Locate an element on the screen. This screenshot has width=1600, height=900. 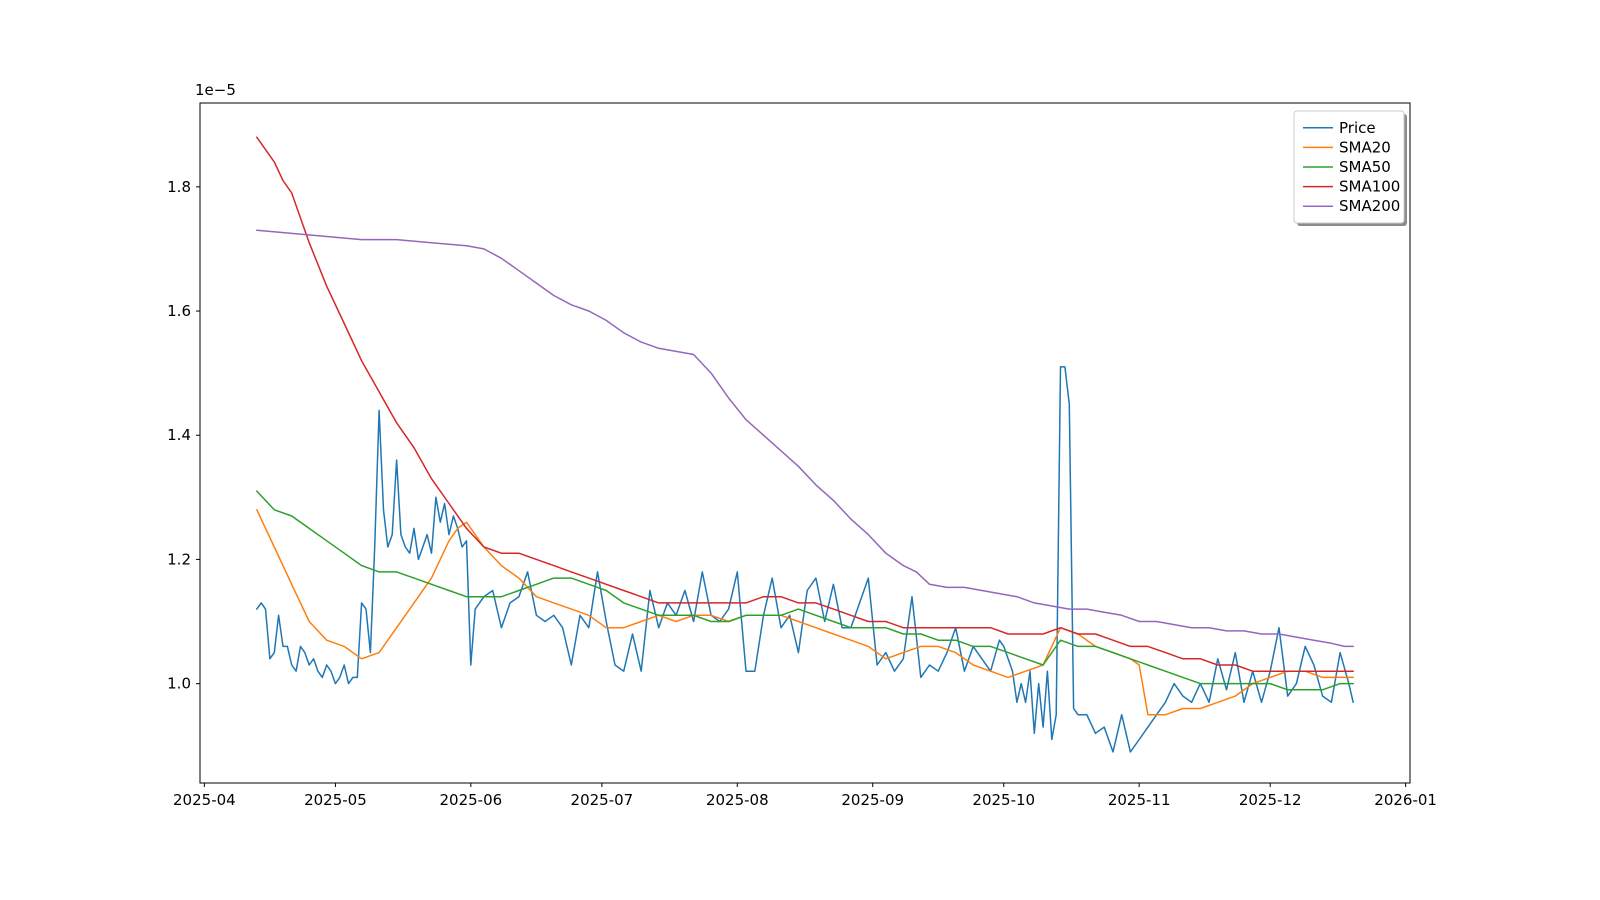
x-tick-label: 2025-05 is located at coordinates (335, 800).